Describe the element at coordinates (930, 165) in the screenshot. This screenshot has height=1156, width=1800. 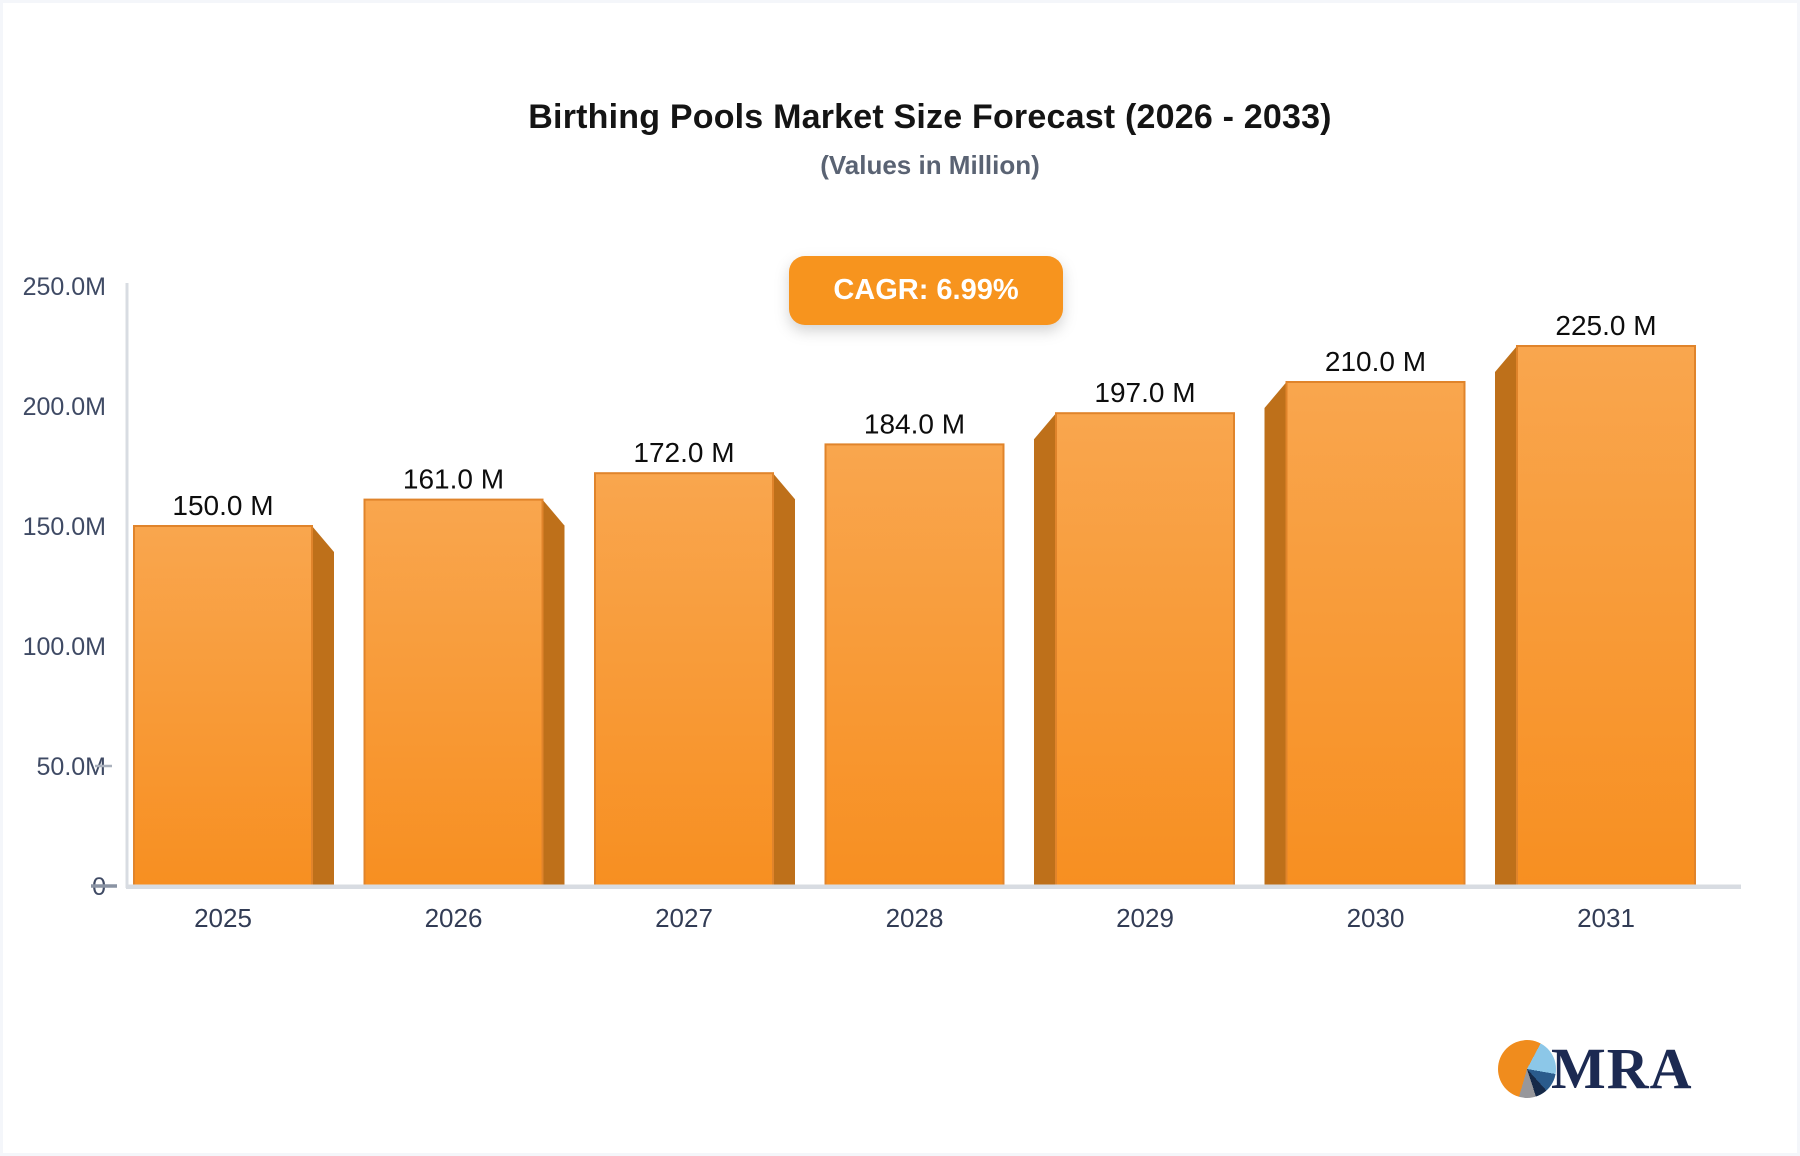
I see `chart-subtitle: (Values in Million)` at that location.